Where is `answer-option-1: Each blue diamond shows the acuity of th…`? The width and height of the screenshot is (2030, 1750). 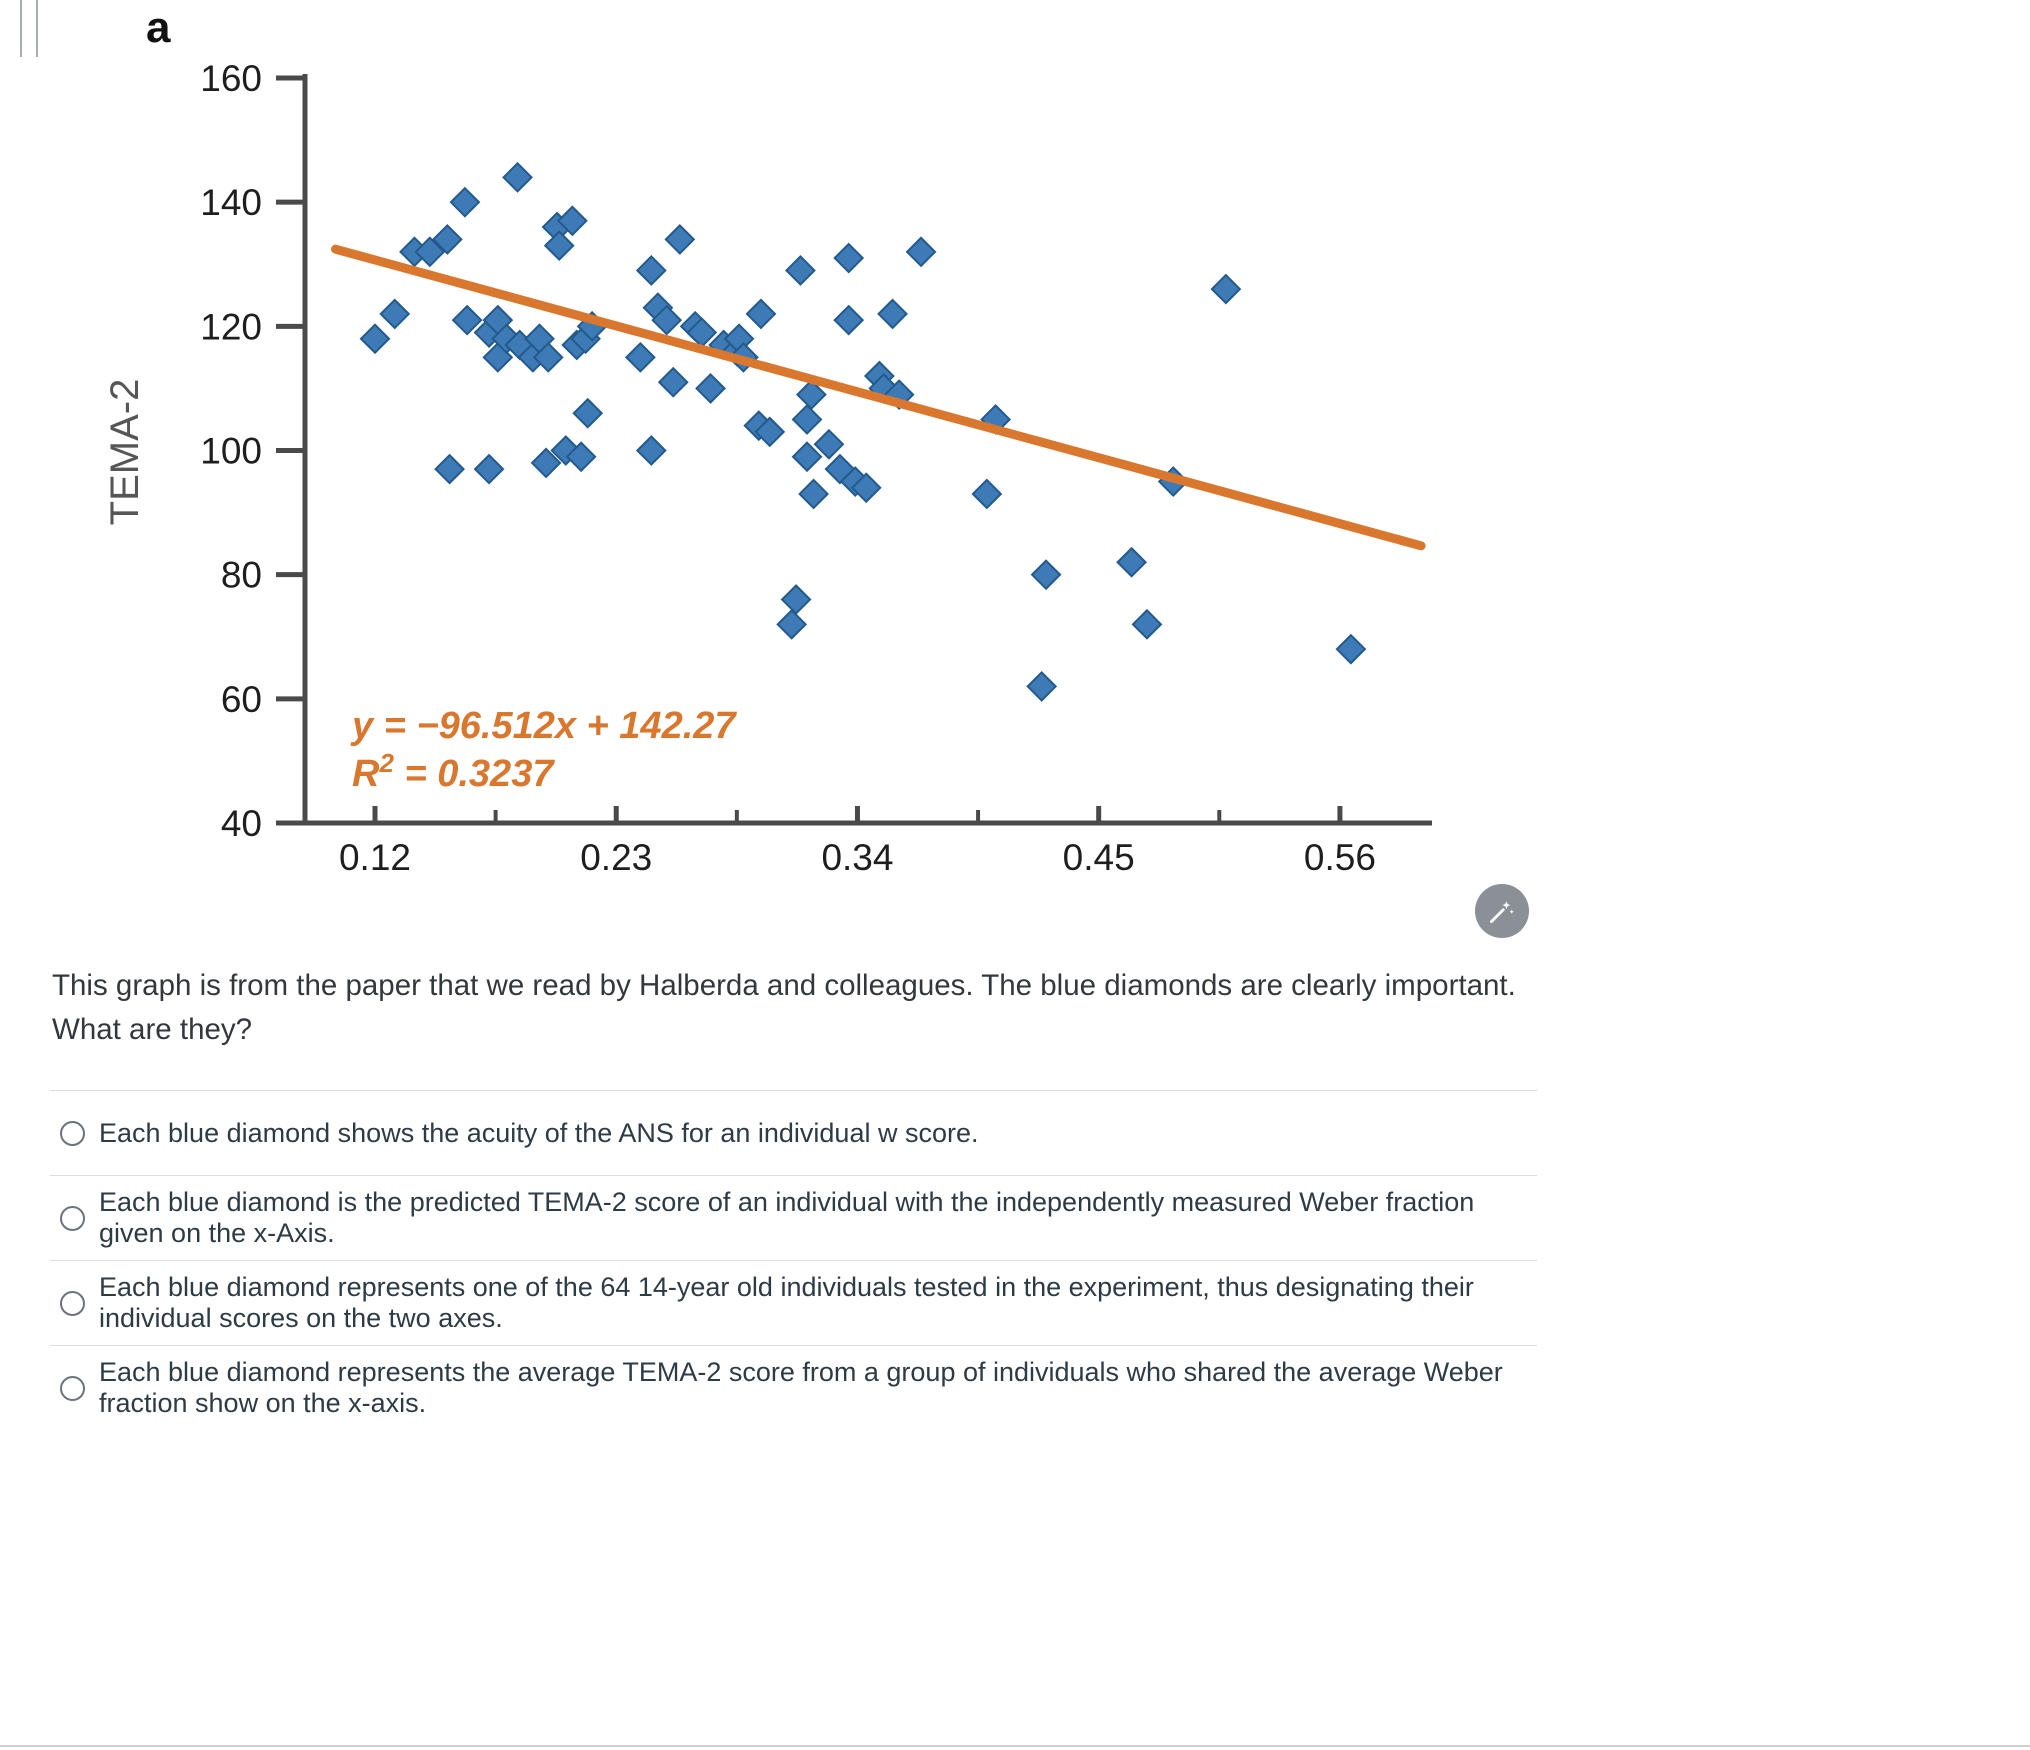
answer-option-1: Each blue diamond shows the acuity of th… is located at coordinates (793, 1132).